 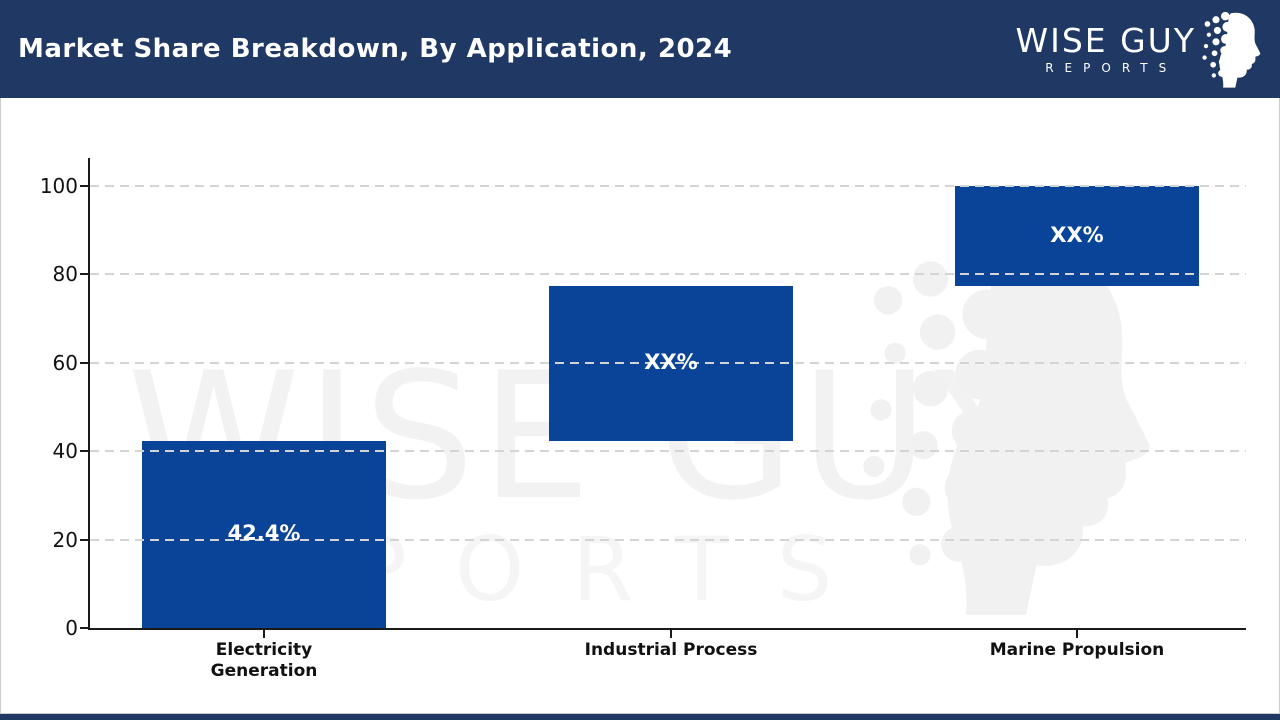 What do you see at coordinates (65, 274) in the screenshot?
I see `y-tick-label: 80` at bounding box center [65, 274].